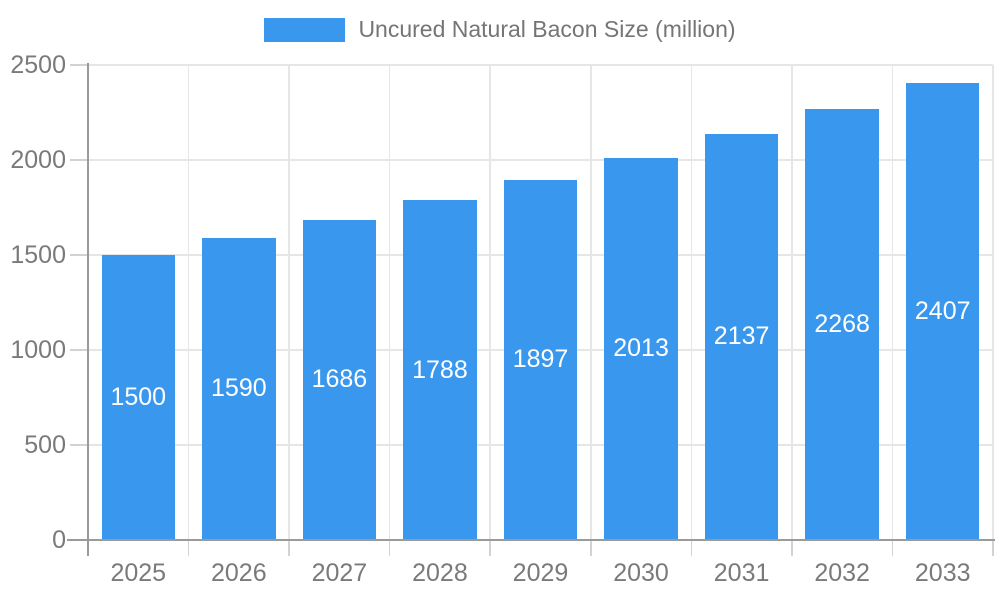 This screenshot has width=1000, height=600. I want to click on bar-value-label: 2268, so click(842, 324).